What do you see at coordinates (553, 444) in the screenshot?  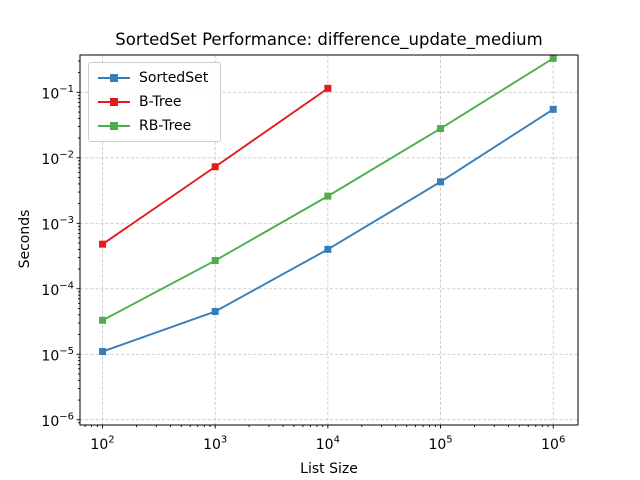 I see `tick-label: 10⁶` at bounding box center [553, 444].